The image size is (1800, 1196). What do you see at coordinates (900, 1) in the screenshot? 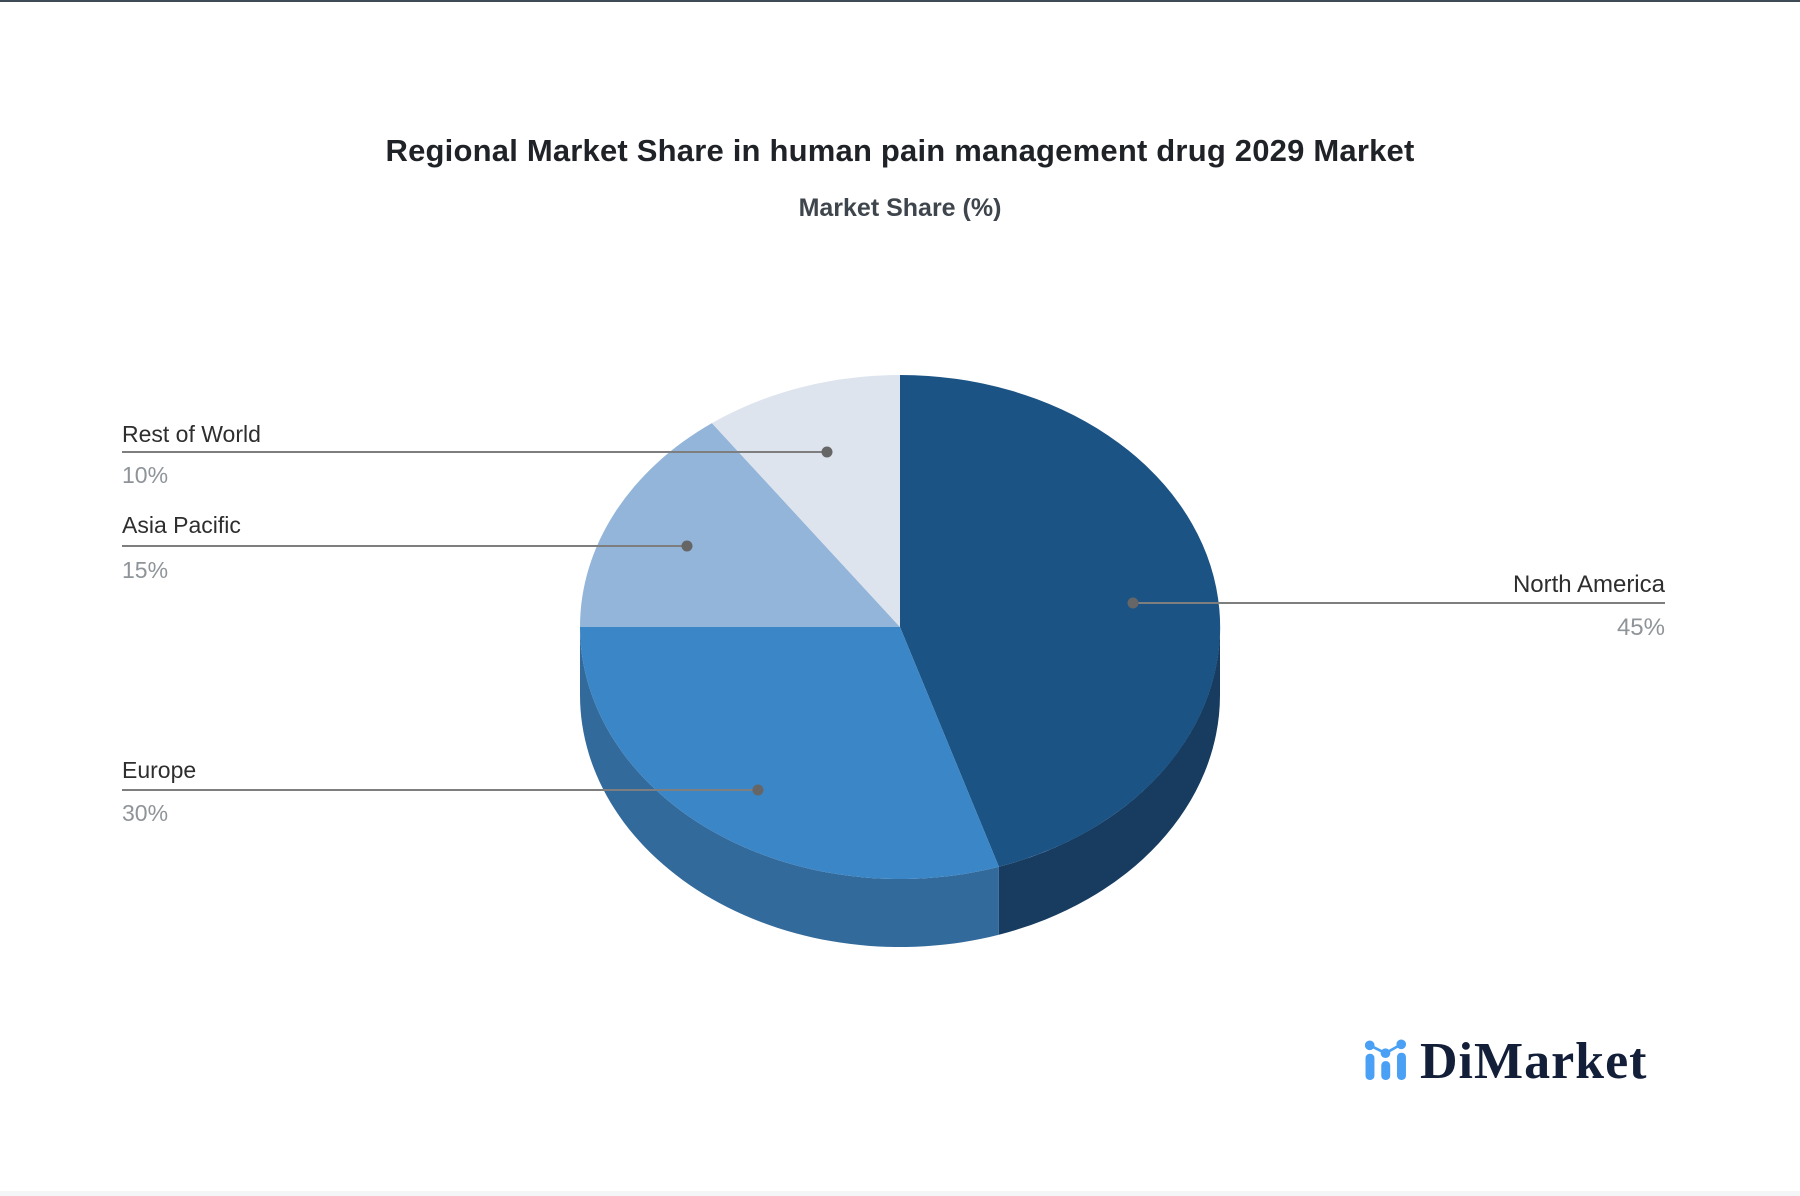
I see `top-border` at bounding box center [900, 1].